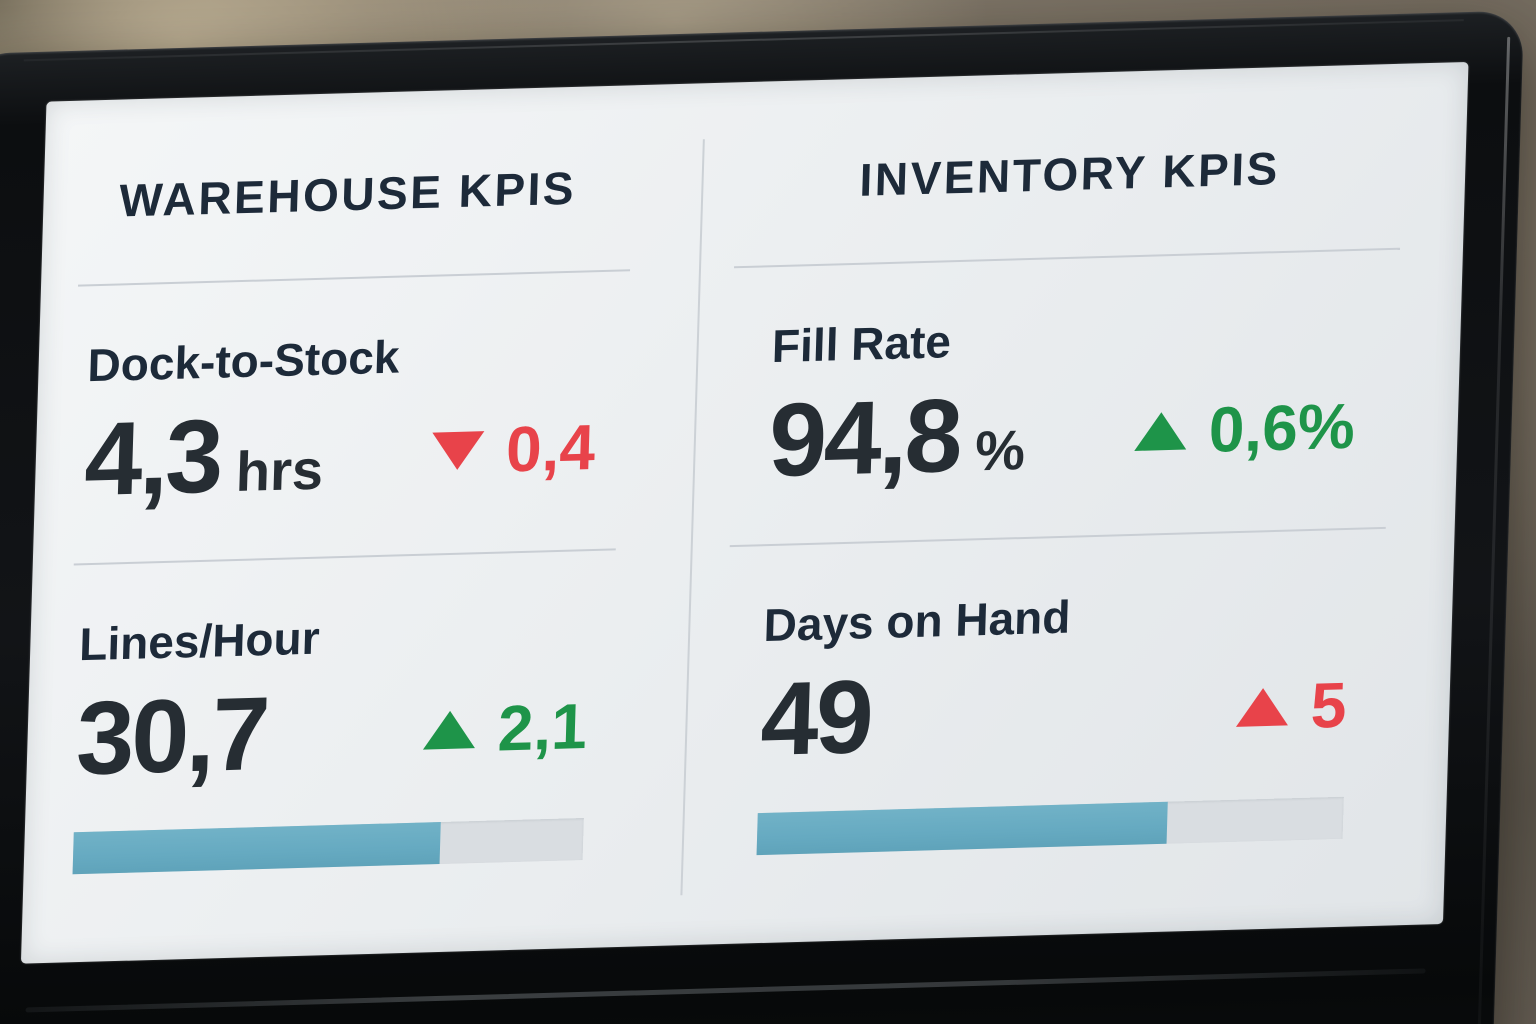 The image size is (1536, 1024). I want to click on metric-label: Lines/Hour, so click(199, 641).